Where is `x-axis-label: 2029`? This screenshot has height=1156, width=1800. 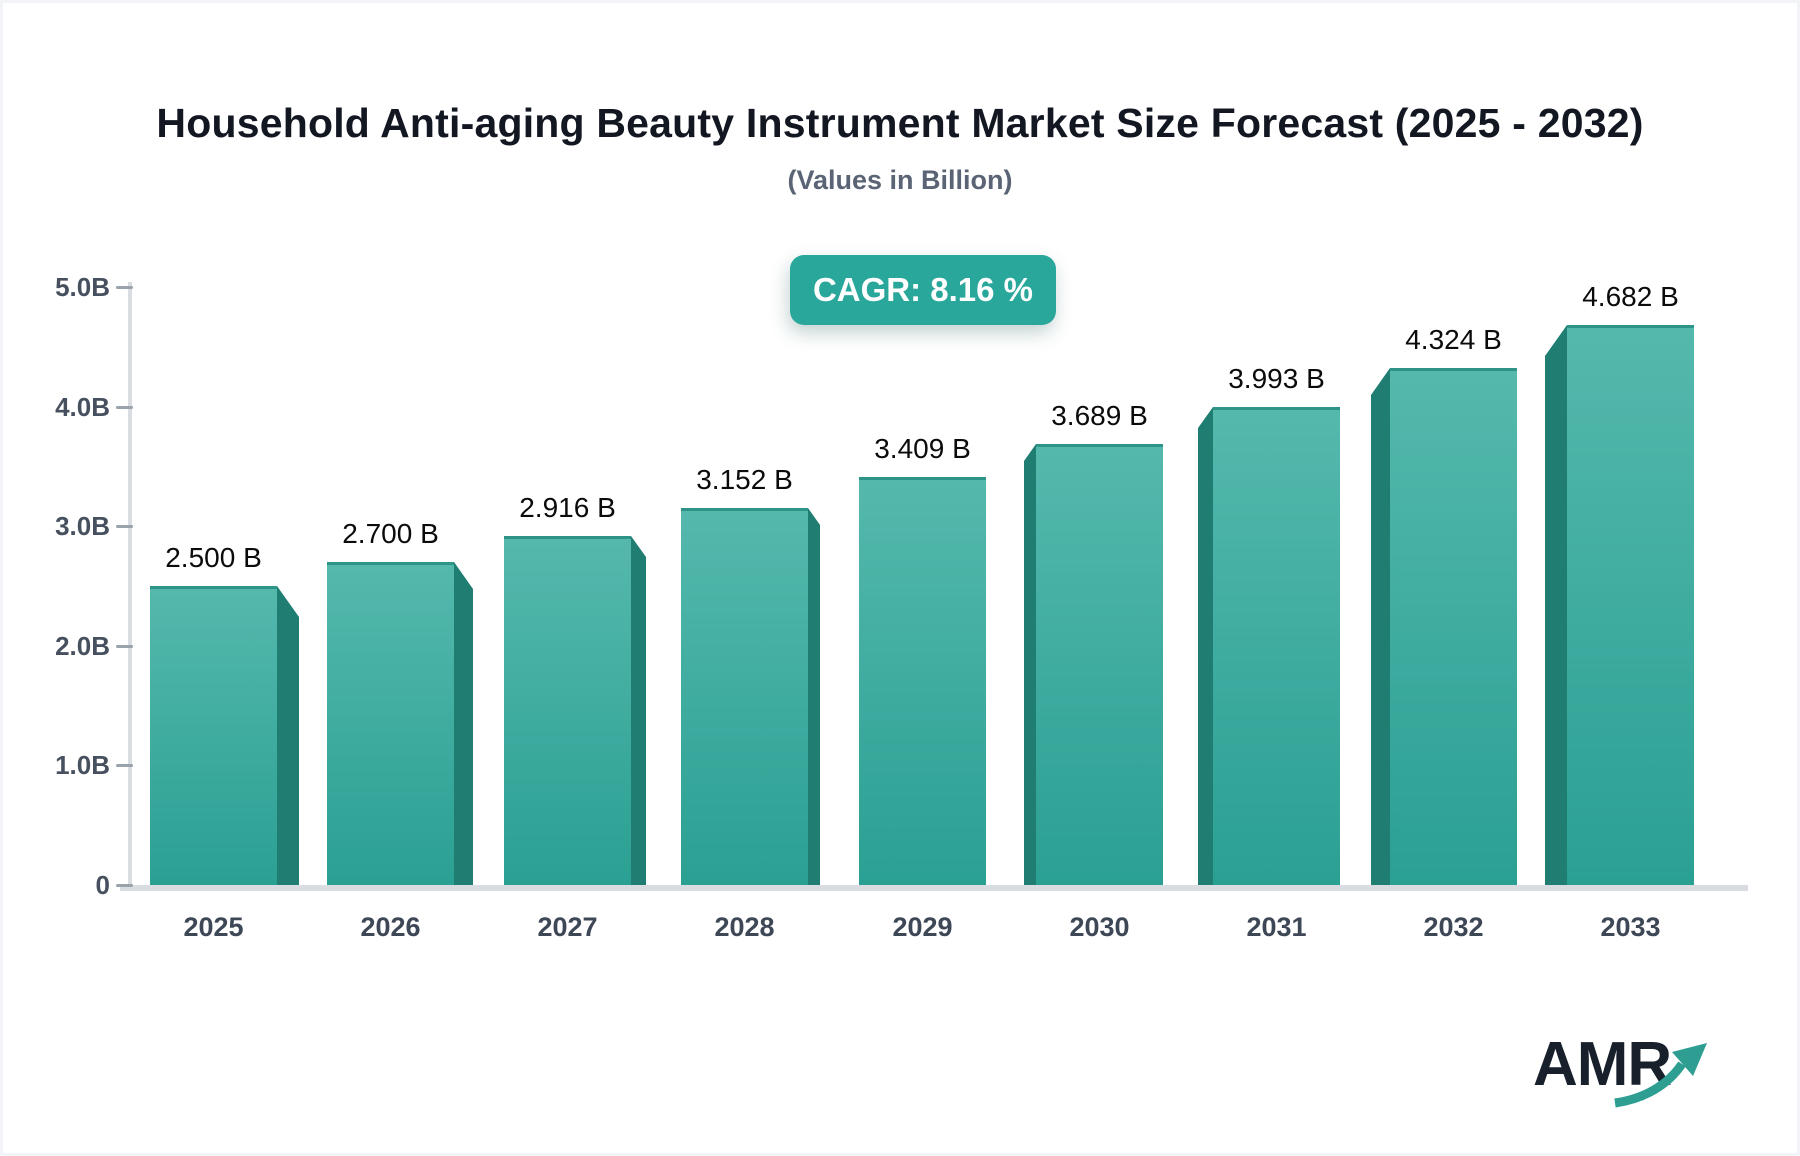
x-axis-label: 2029 is located at coordinates (922, 927).